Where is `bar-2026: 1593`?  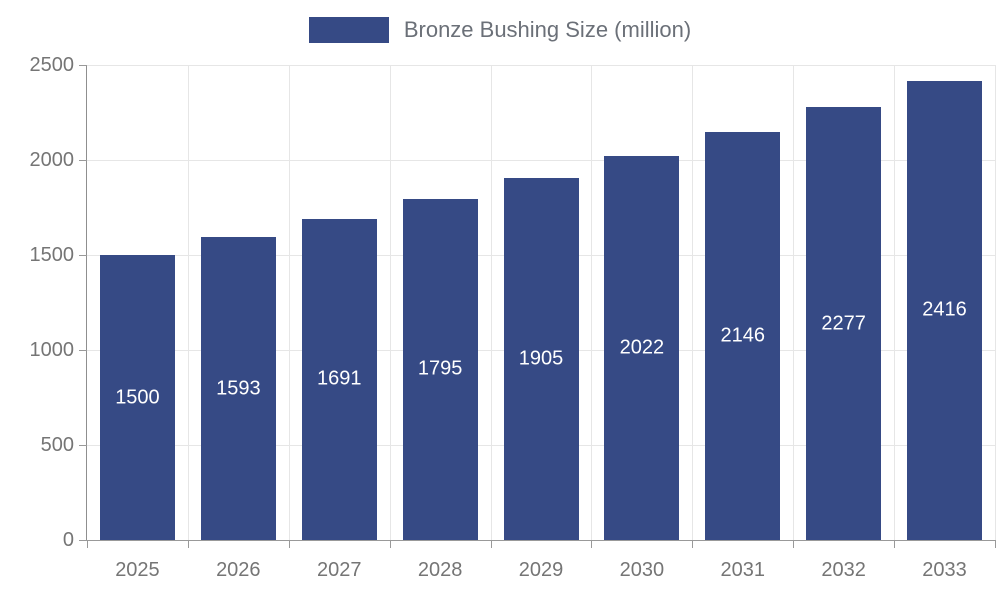
bar-2026: 1593 is located at coordinates (238, 388).